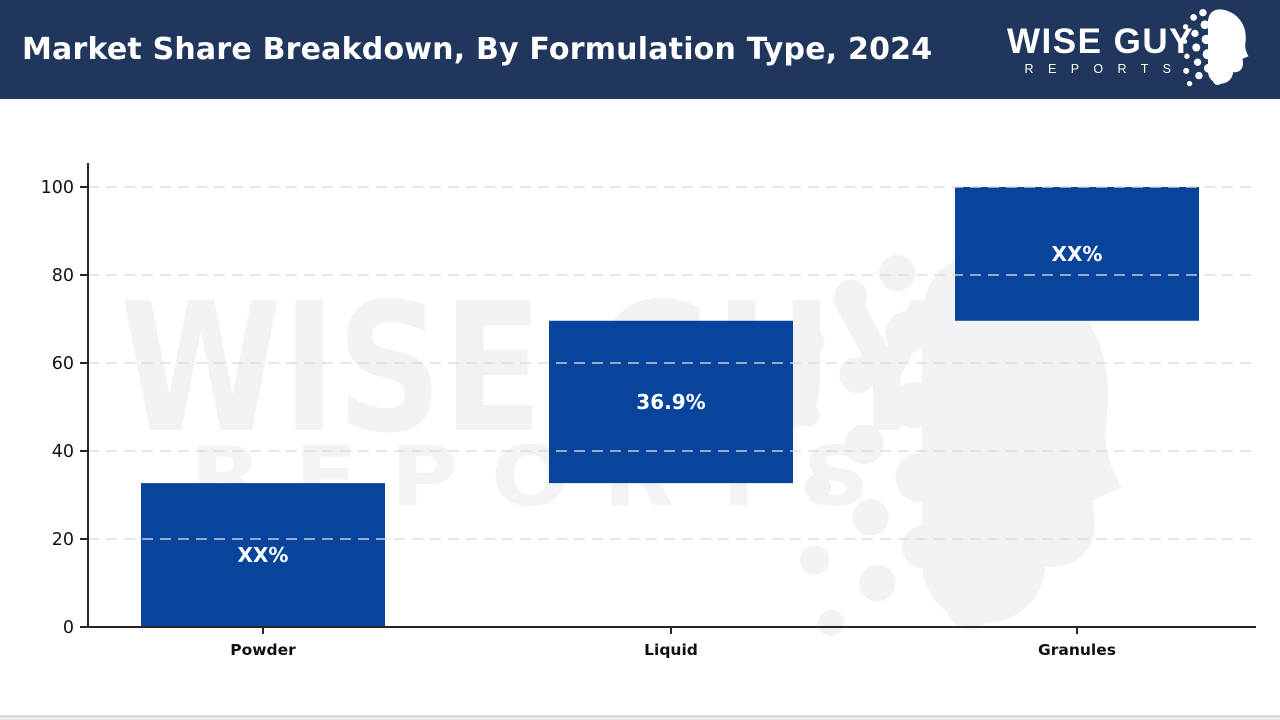  I want to click on bottom-strip, so click(640, 718).